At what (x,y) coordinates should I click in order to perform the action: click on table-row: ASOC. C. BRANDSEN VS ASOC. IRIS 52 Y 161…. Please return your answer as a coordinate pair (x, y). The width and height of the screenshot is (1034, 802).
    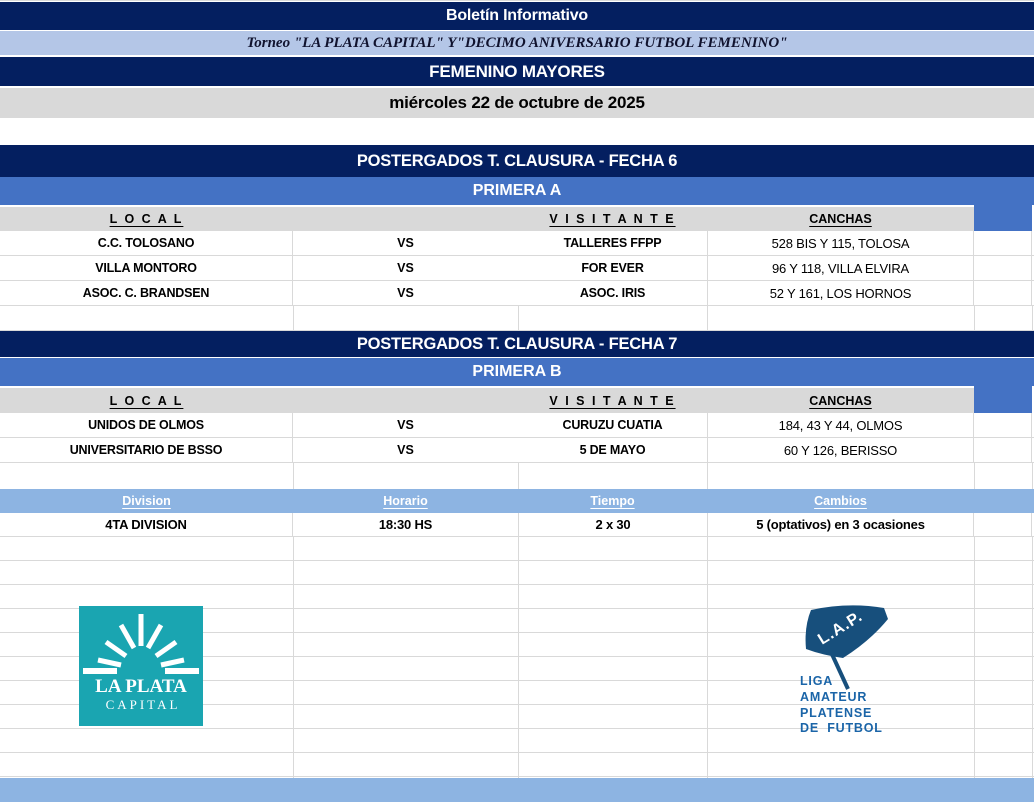
    Looking at the image, I should click on (517, 293).